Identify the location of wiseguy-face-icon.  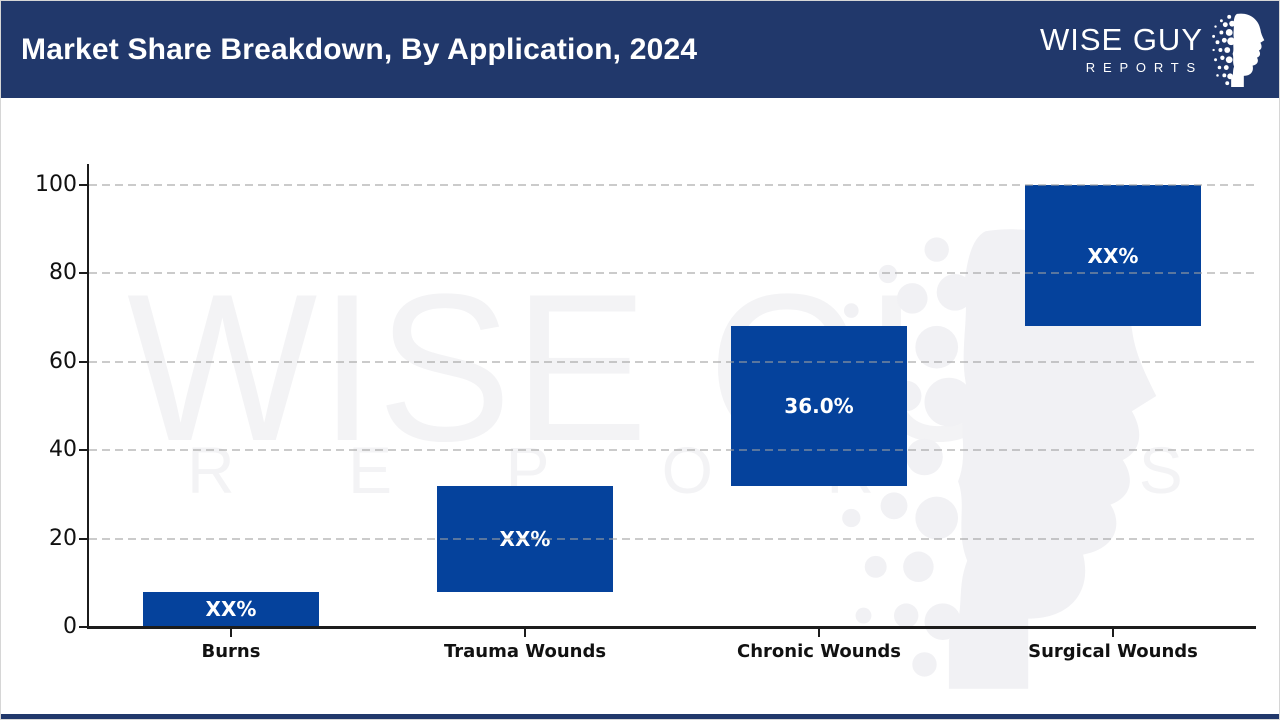
(1238, 50).